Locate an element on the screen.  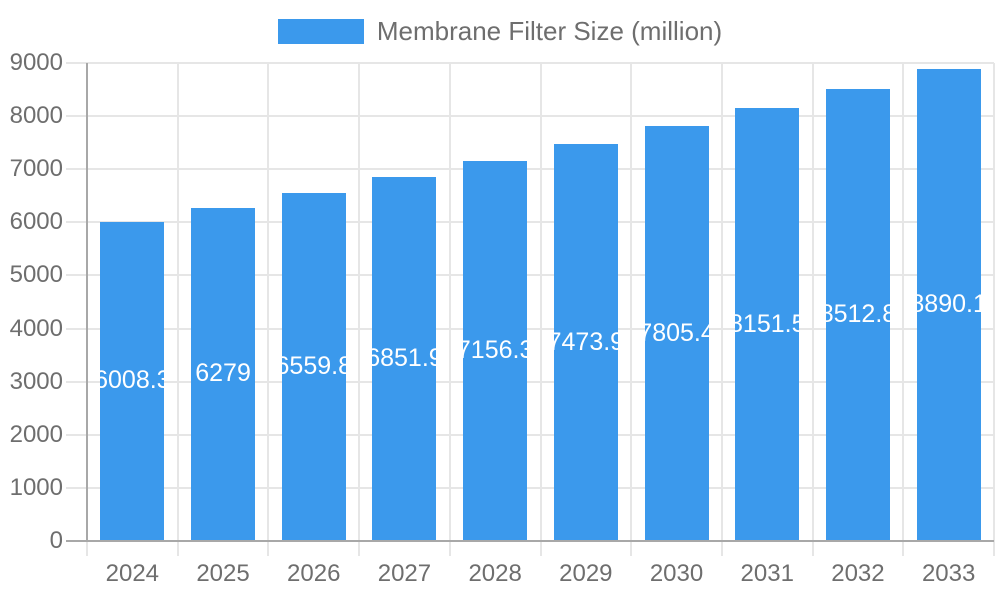
bar: 8890.1 is located at coordinates (948, 304).